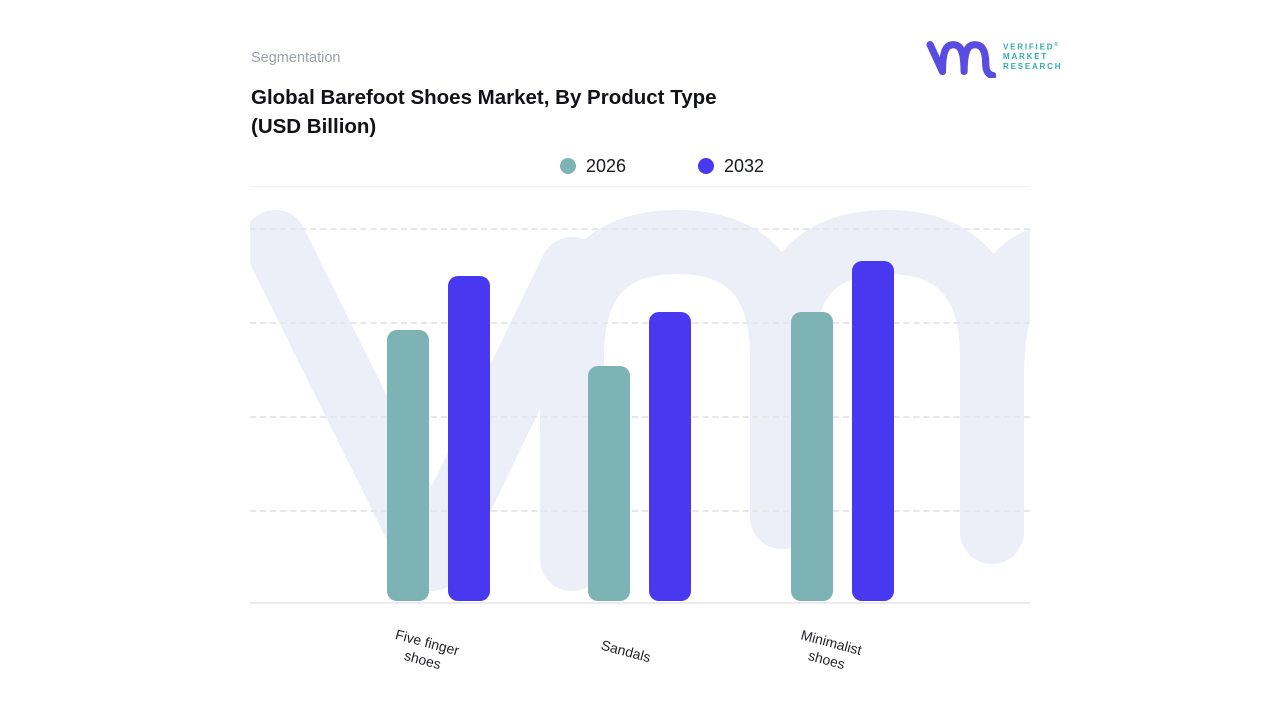  What do you see at coordinates (670, 456) in the screenshot?
I see `bar-2032-sandals` at bounding box center [670, 456].